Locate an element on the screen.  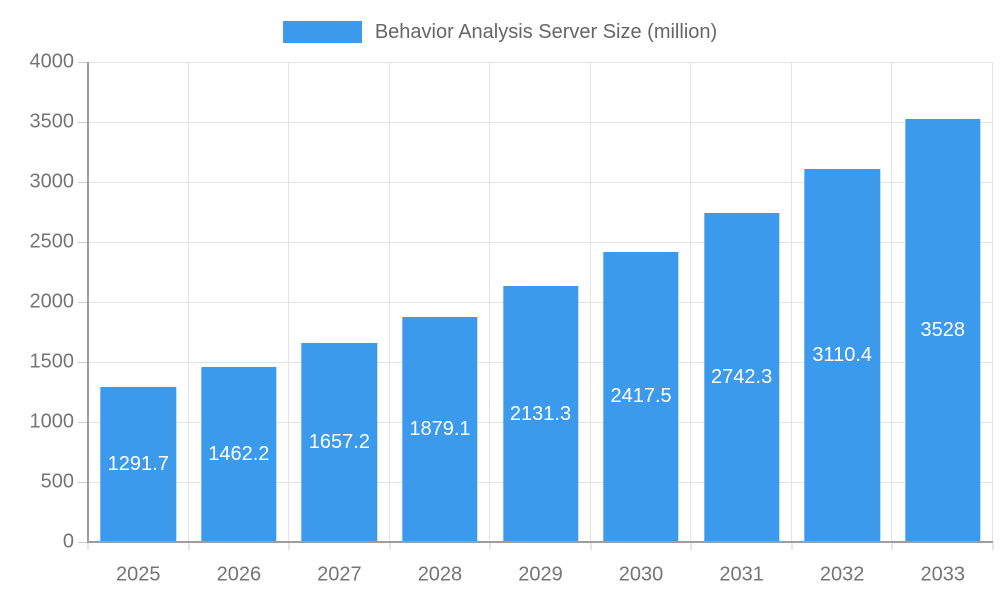
bar-value-label: 3528 is located at coordinates (942, 329).